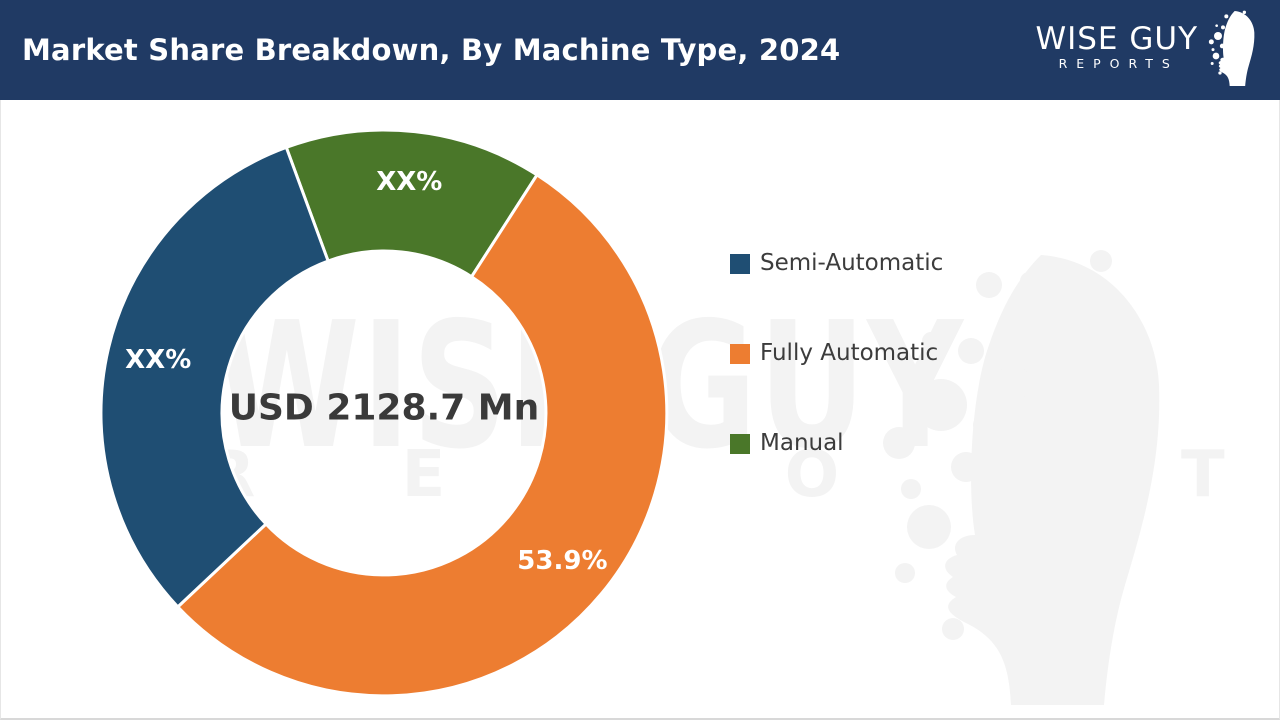 This screenshot has width=1280, height=720. What do you see at coordinates (384, 408) in the screenshot?
I see `donut-center-value: USD 2128.7 Mn` at bounding box center [384, 408].